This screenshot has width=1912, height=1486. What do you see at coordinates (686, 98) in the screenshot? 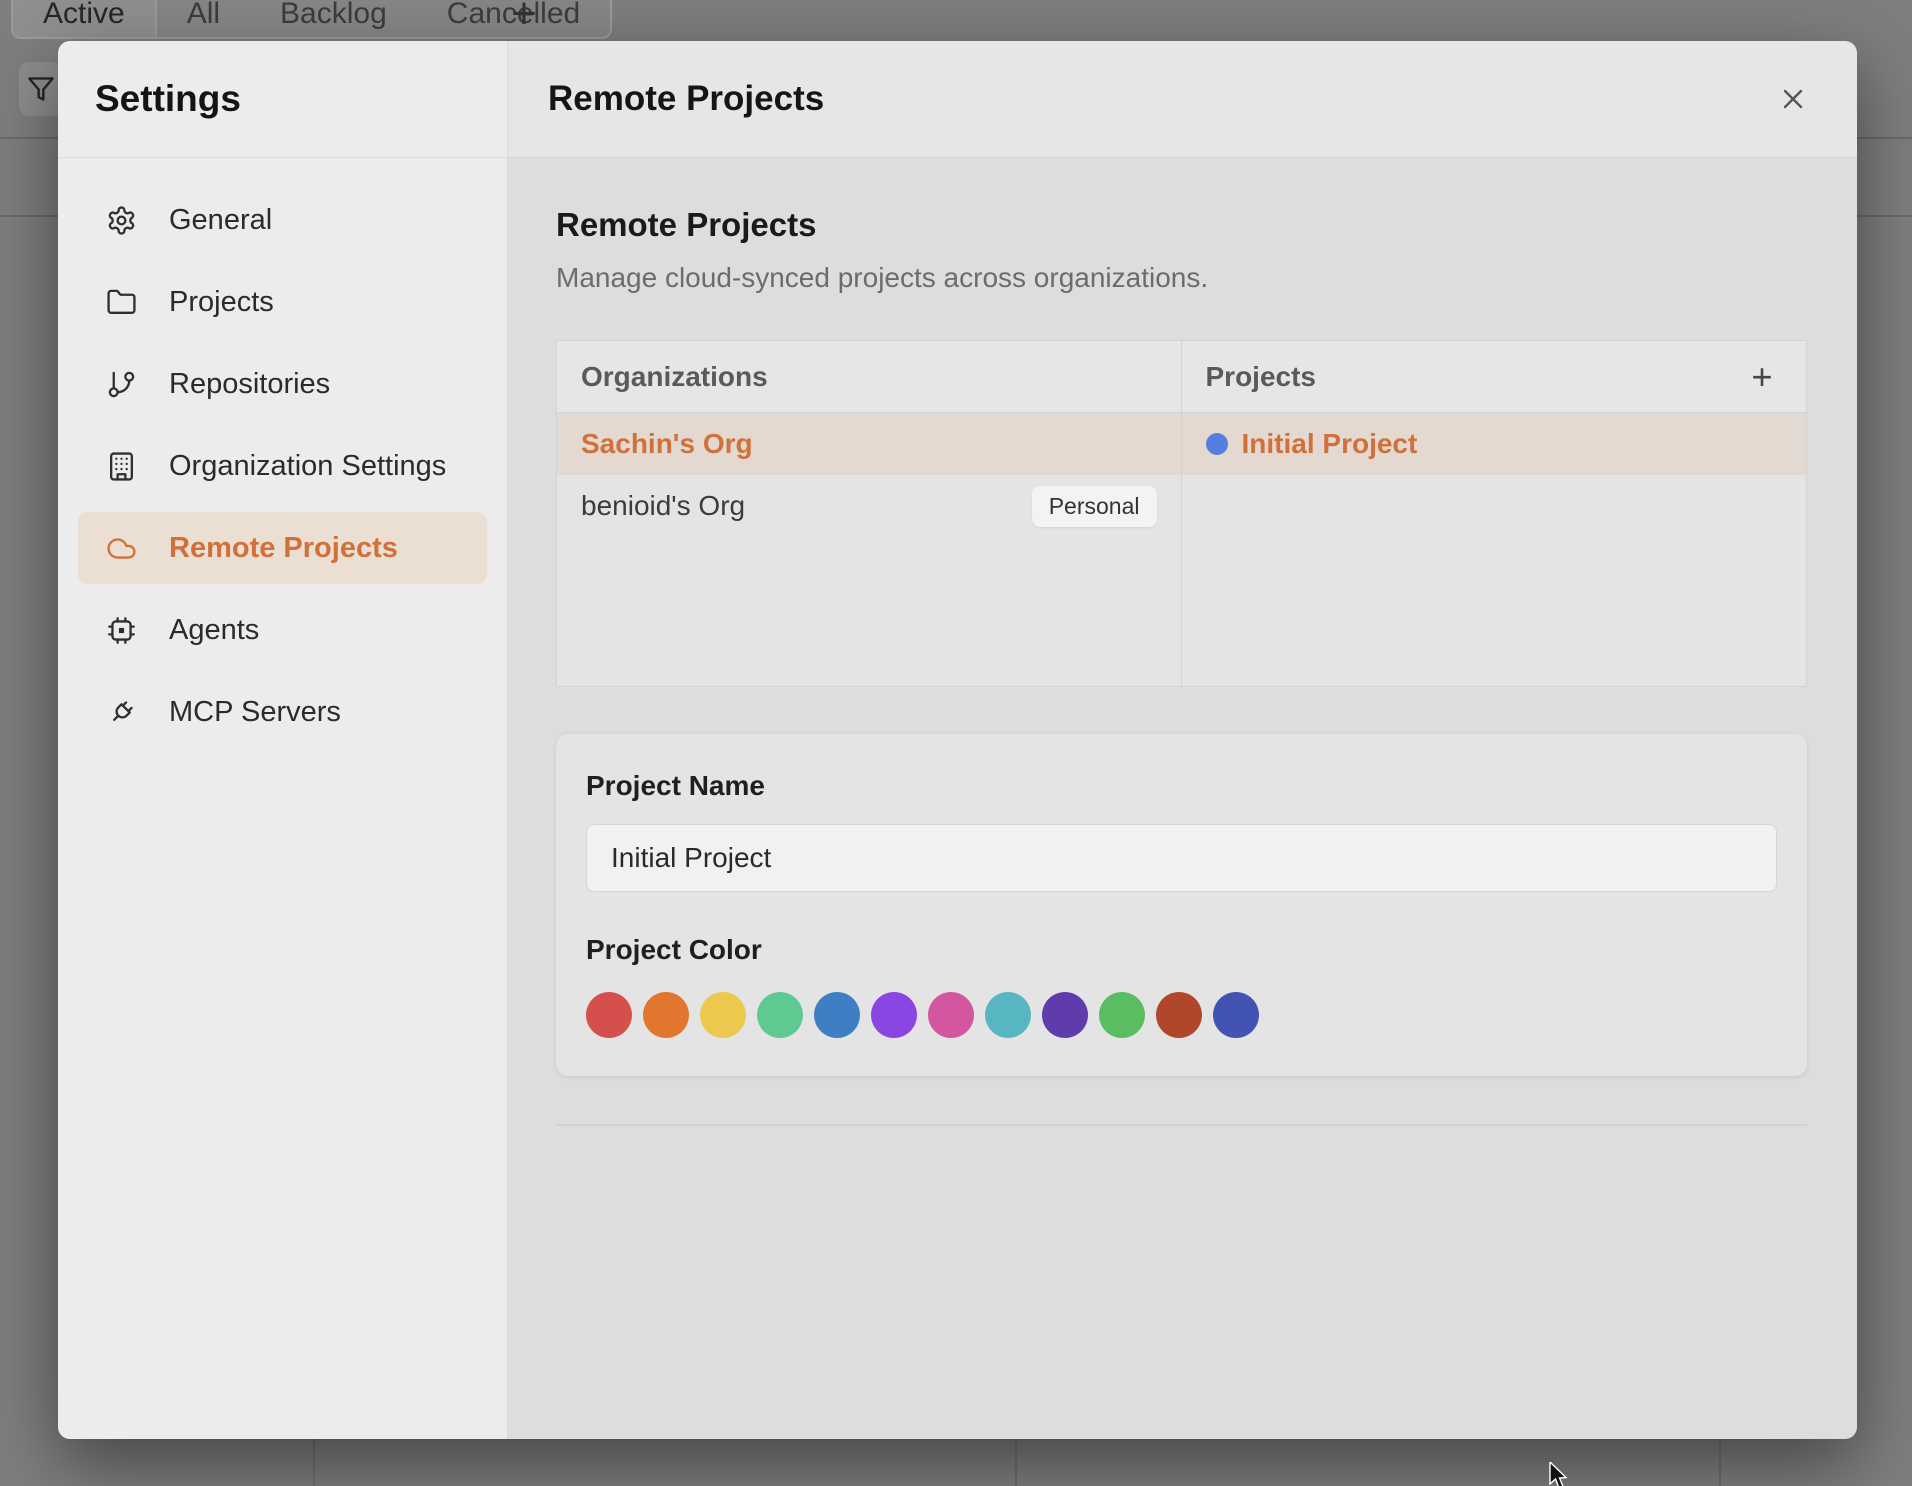
I see `panel-title: Remote Projects` at bounding box center [686, 98].